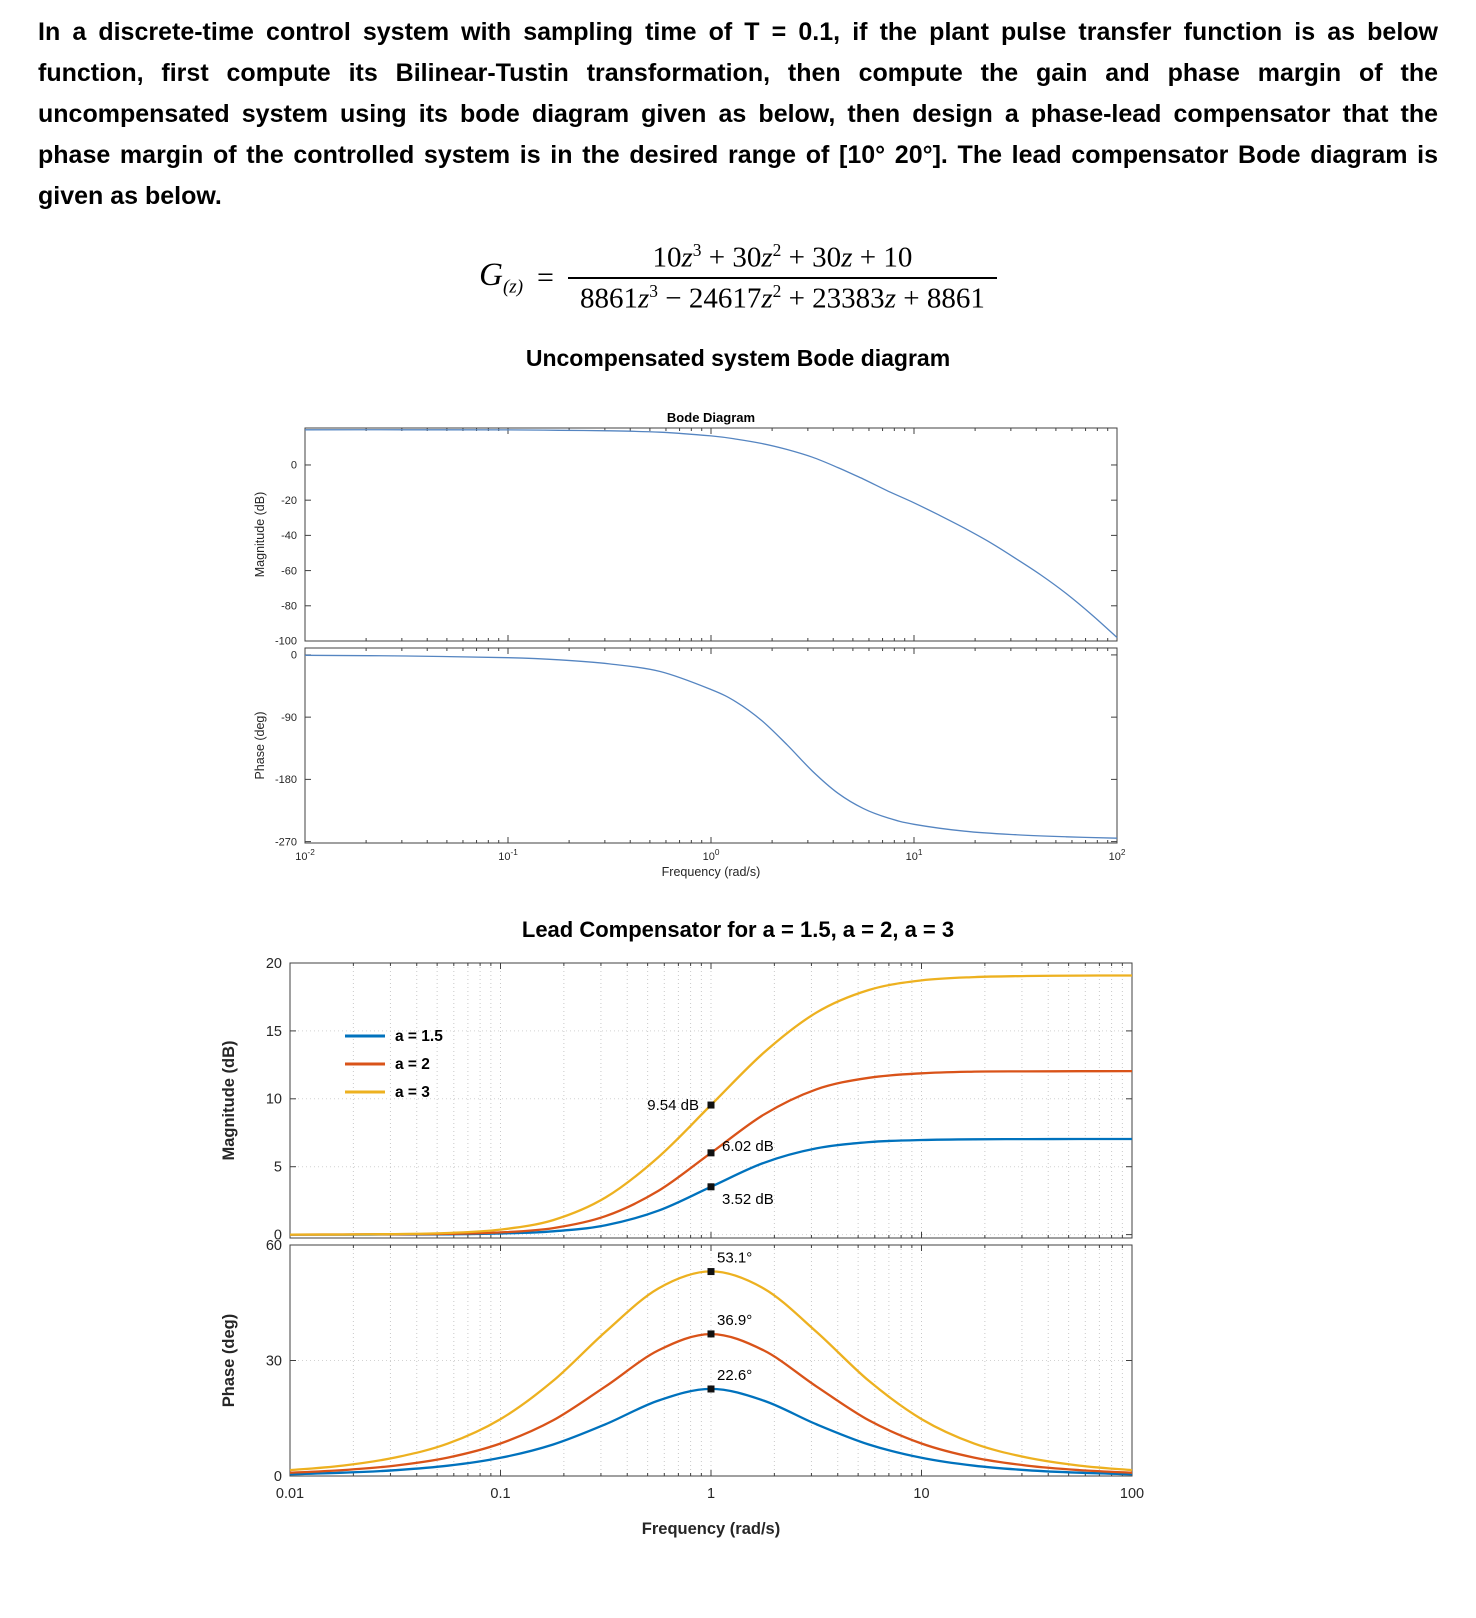 The height and width of the screenshot is (1618, 1476). Describe the element at coordinates (1117, 855) in the screenshot. I see `x-tick-label: 10²` at that location.